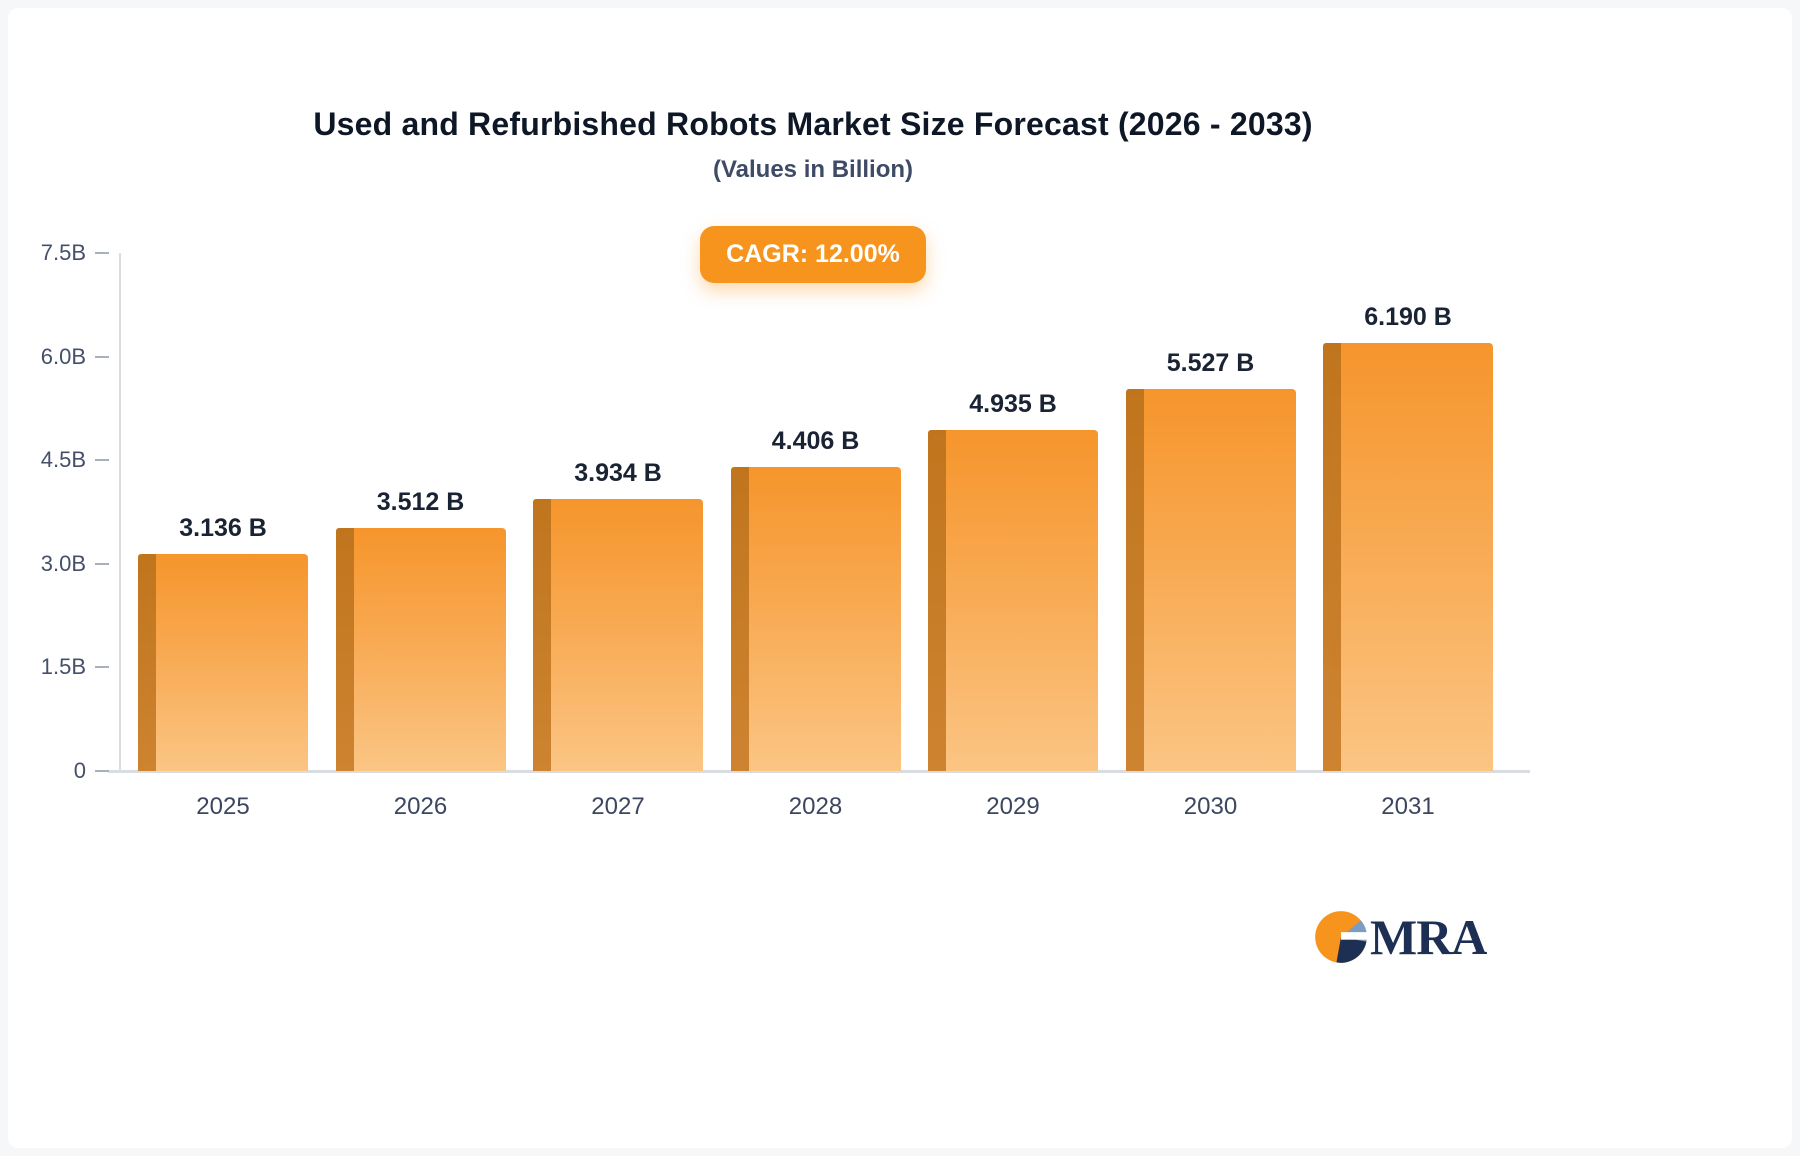  What do you see at coordinates (420, 502) in the screenshot?
I see `bar-value-label: 3.512 B` at bounding box center [420, 502].